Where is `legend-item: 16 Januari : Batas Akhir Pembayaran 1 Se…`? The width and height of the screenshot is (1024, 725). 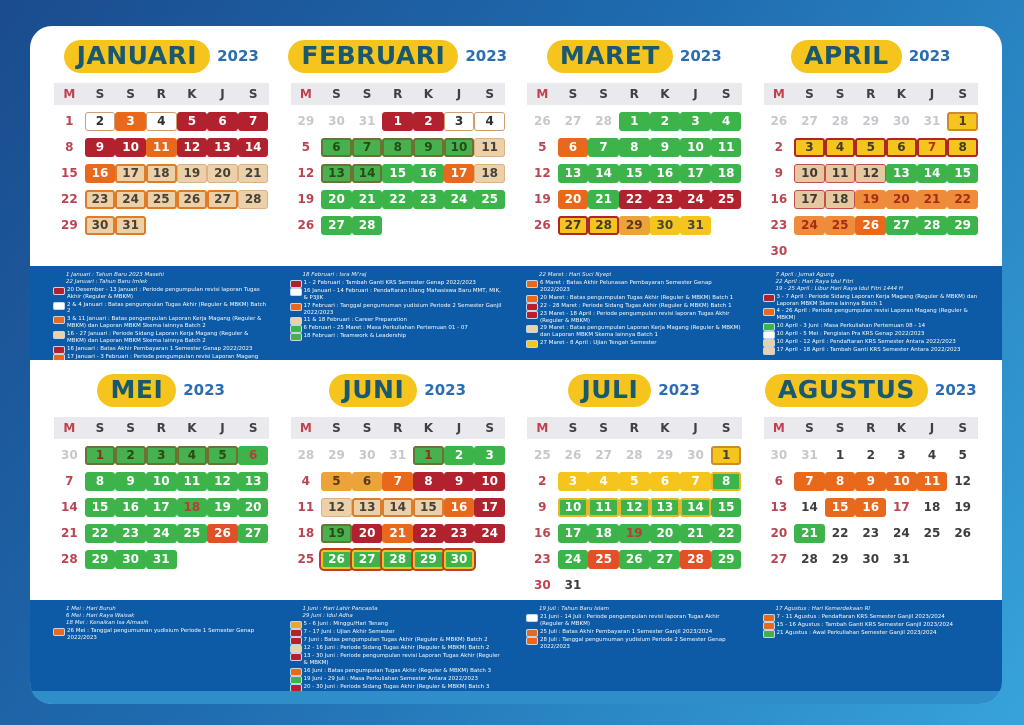 legend-item: 16 Januari : Batas Akhir Pembayaran 1 Se… is located at coordinates (161, 349).